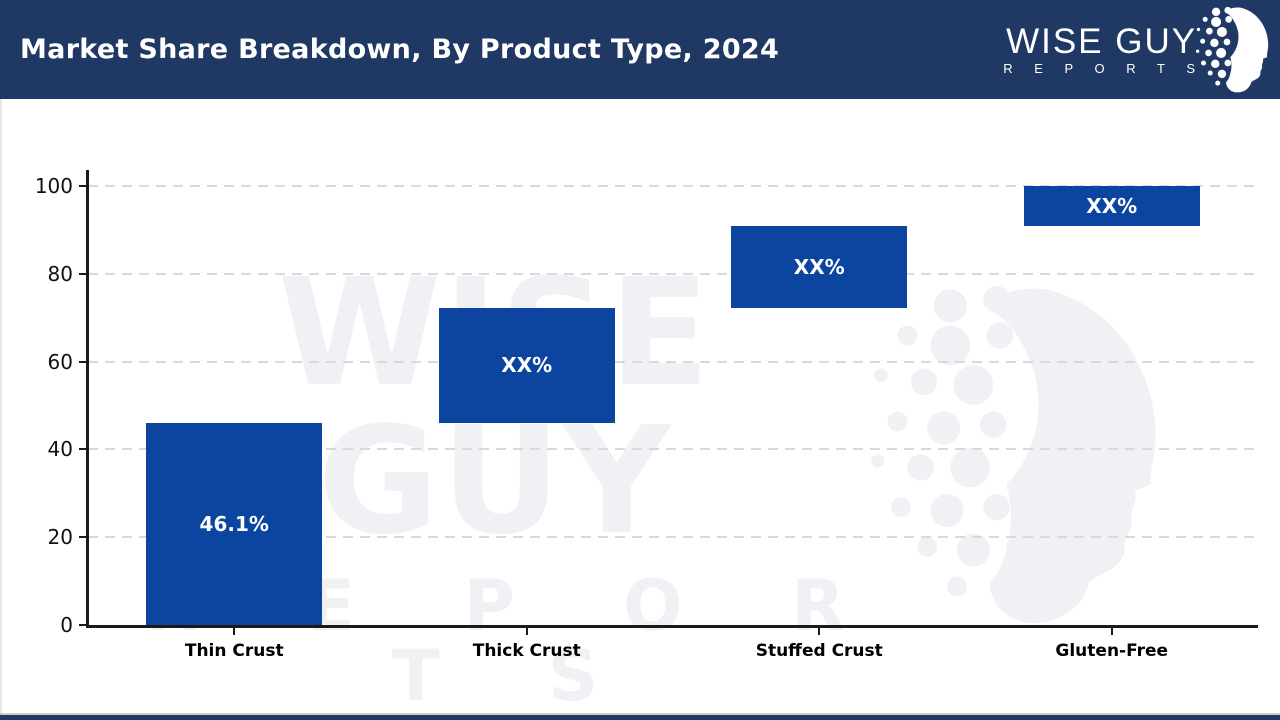 The height and width of the screenshot is (720, 1280). I want to click on category-label: Stuffed Crust, so click(819, 651).